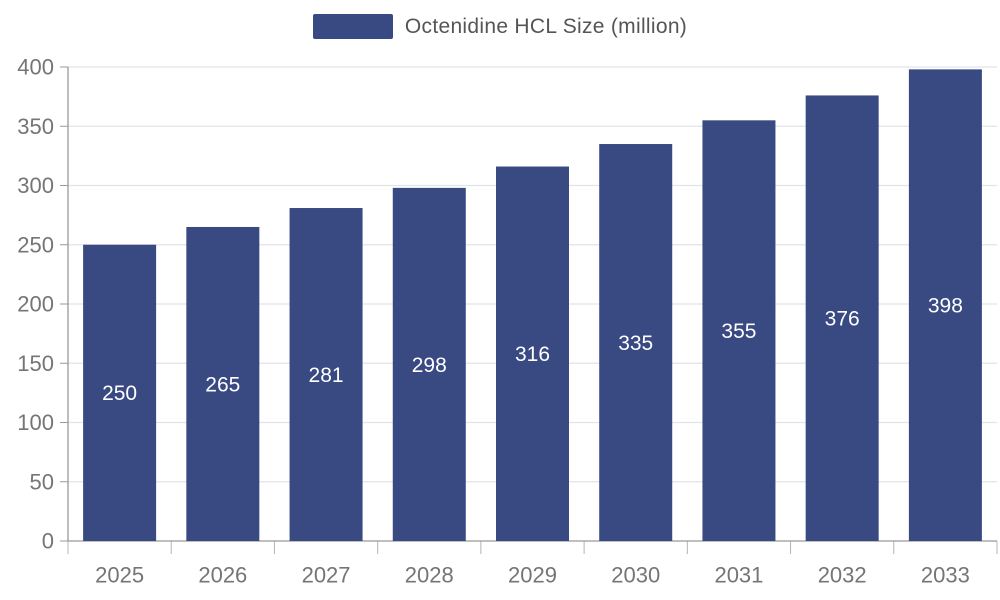 The width and height of the screenshot is (1000, 600). Describe the element at coordinates (42, 481) in the screenshot. I see `y-tick-label: 50` at that location.